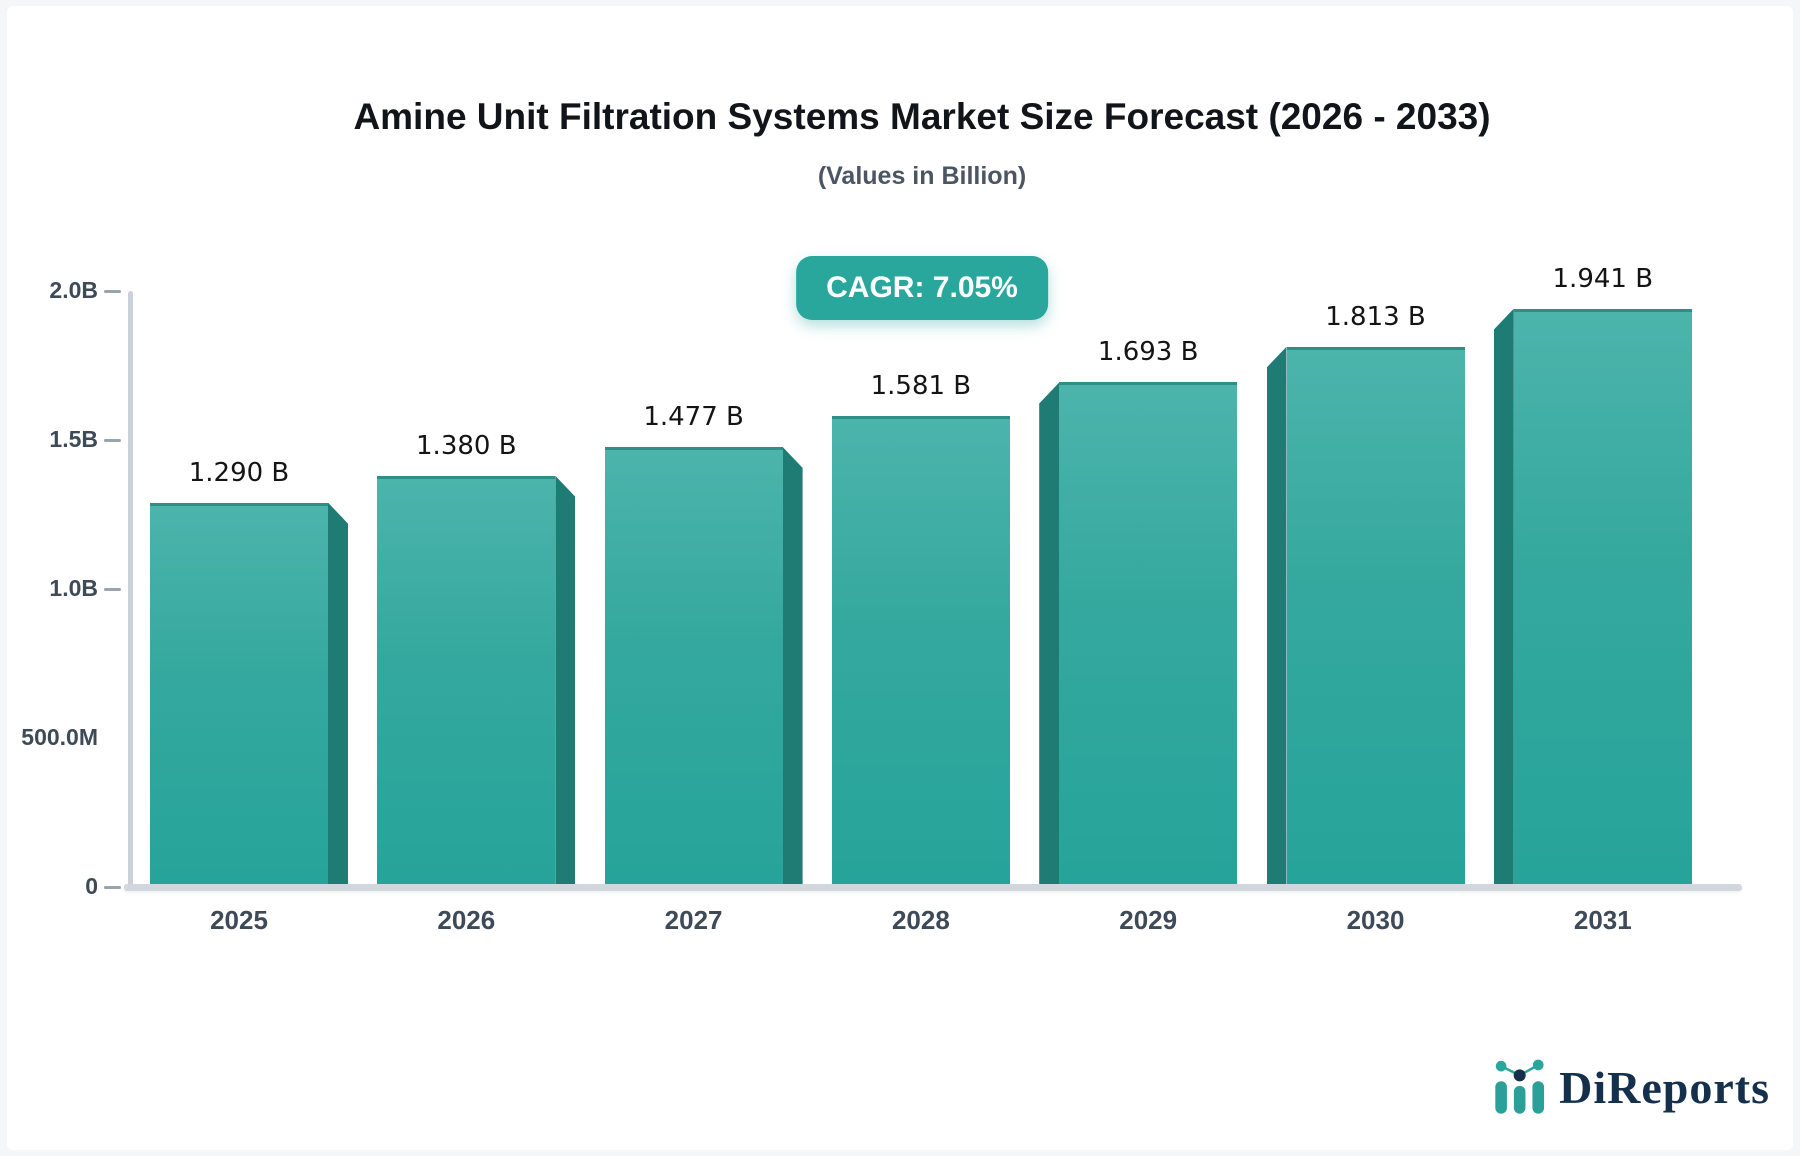 The height and width of the screenshot is (1156, 1800). Describe the element at coordinates (239, 920) in the screenshot. I see `x-axis-category-label: 2025` at that location.